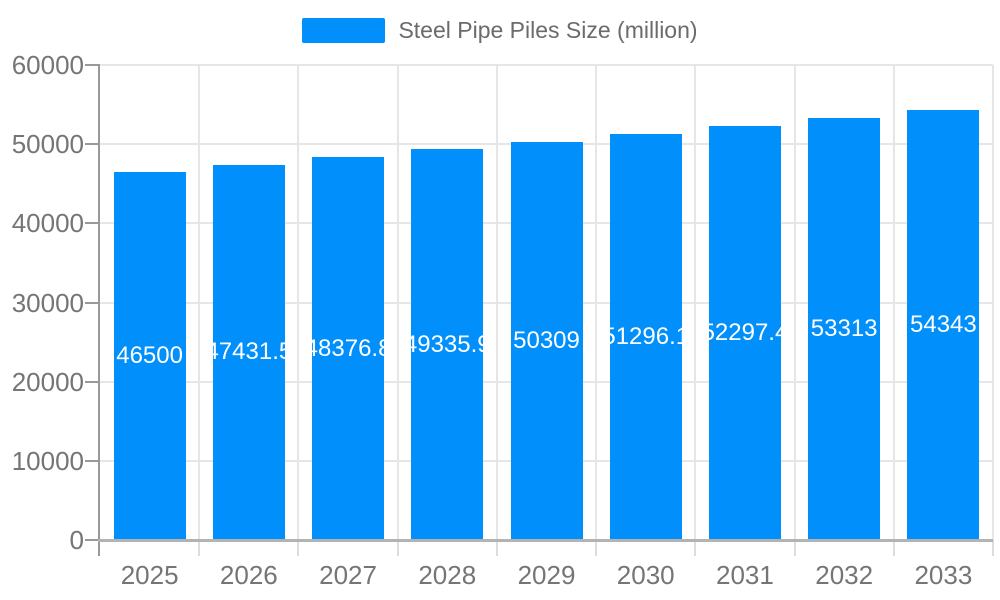 This screenshot has width=1000, height=600. I want to click on x-tick-label-2030: 2030, so click(645, 575).